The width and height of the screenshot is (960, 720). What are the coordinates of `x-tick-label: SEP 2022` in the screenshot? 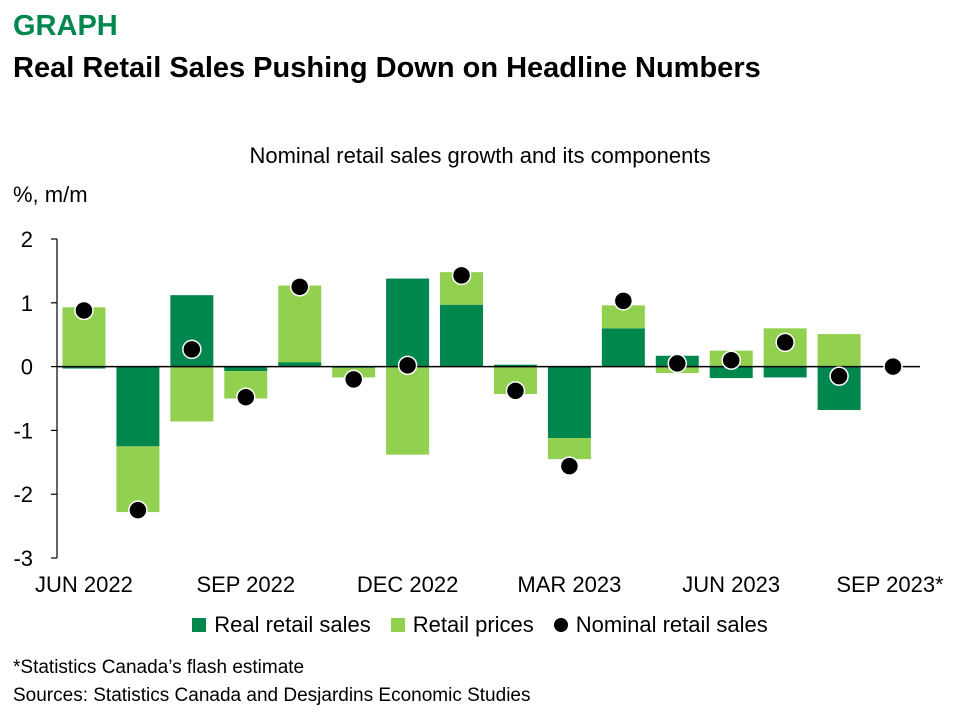 It's located at (245, 584).